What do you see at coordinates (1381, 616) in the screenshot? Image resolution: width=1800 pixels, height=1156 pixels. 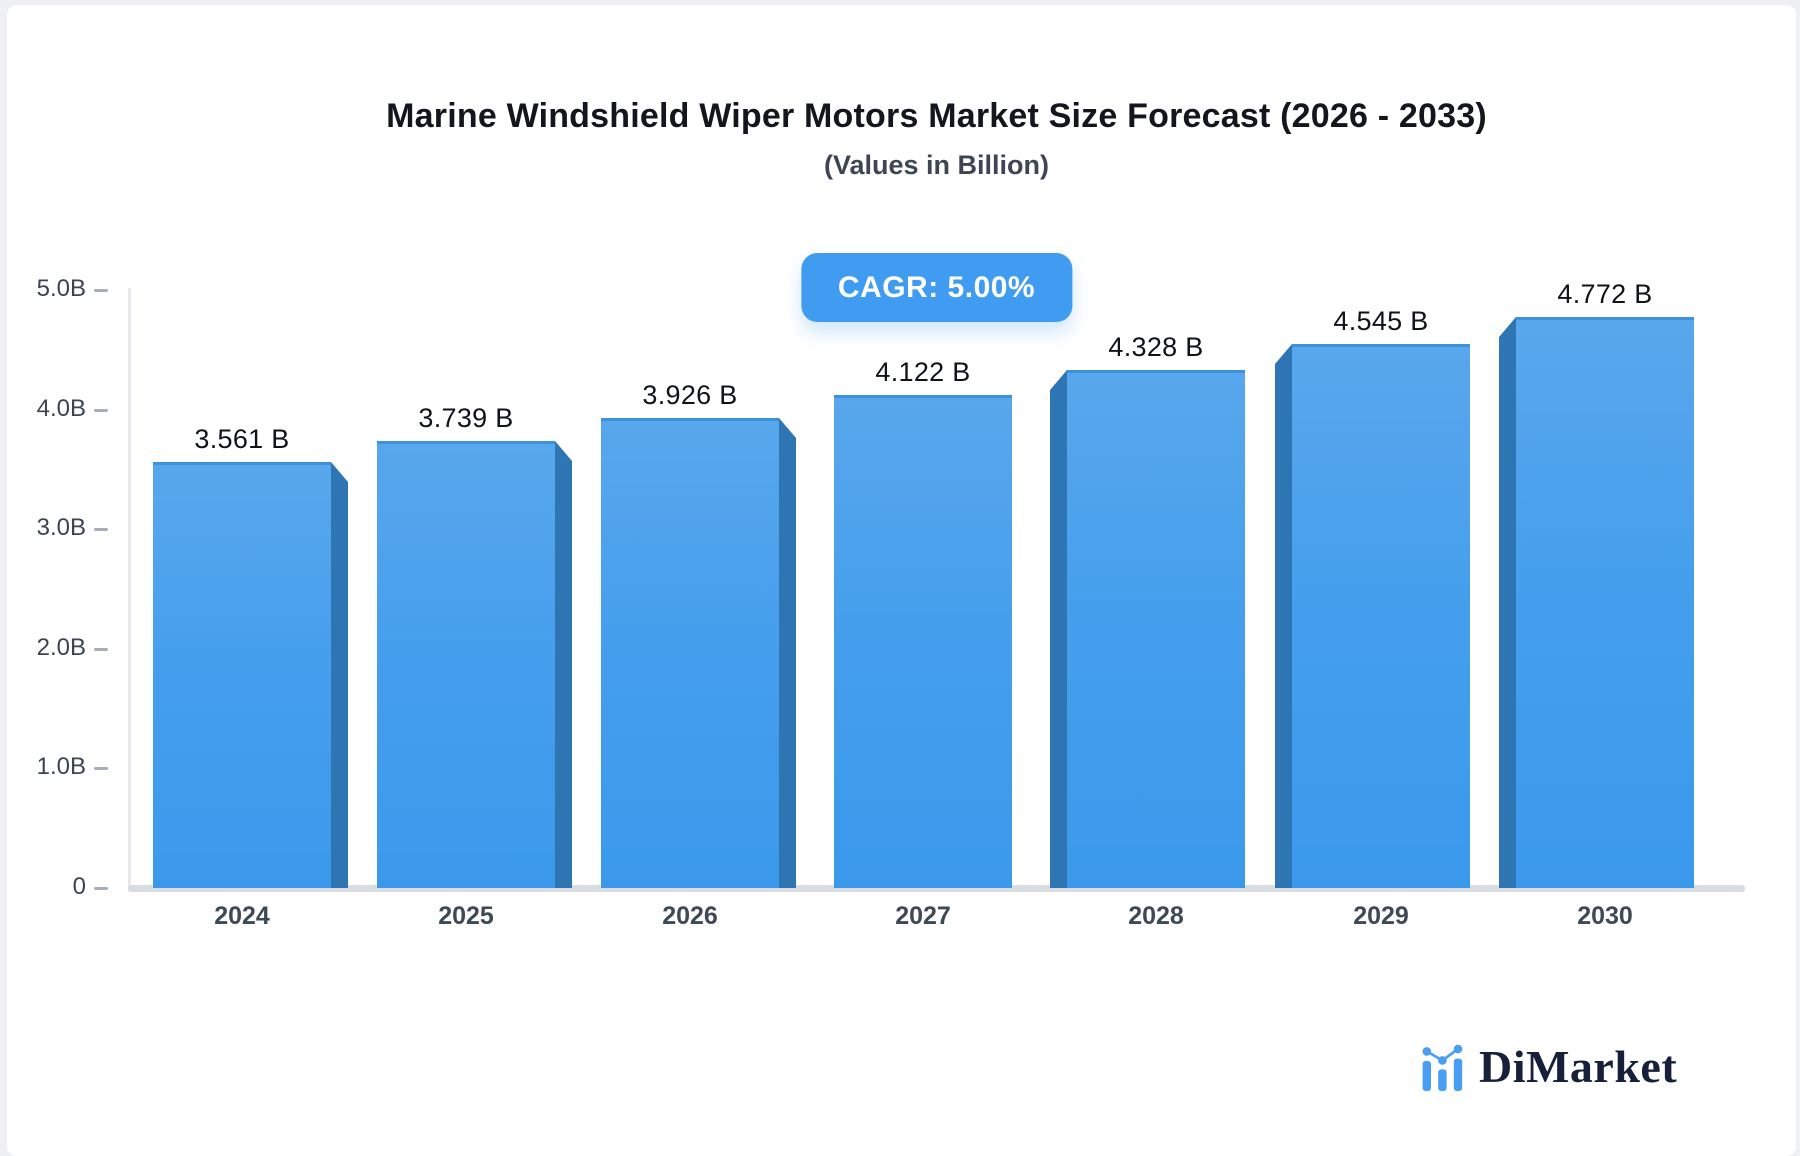 I see `bar-2029` at bounding box center [1381, 616].